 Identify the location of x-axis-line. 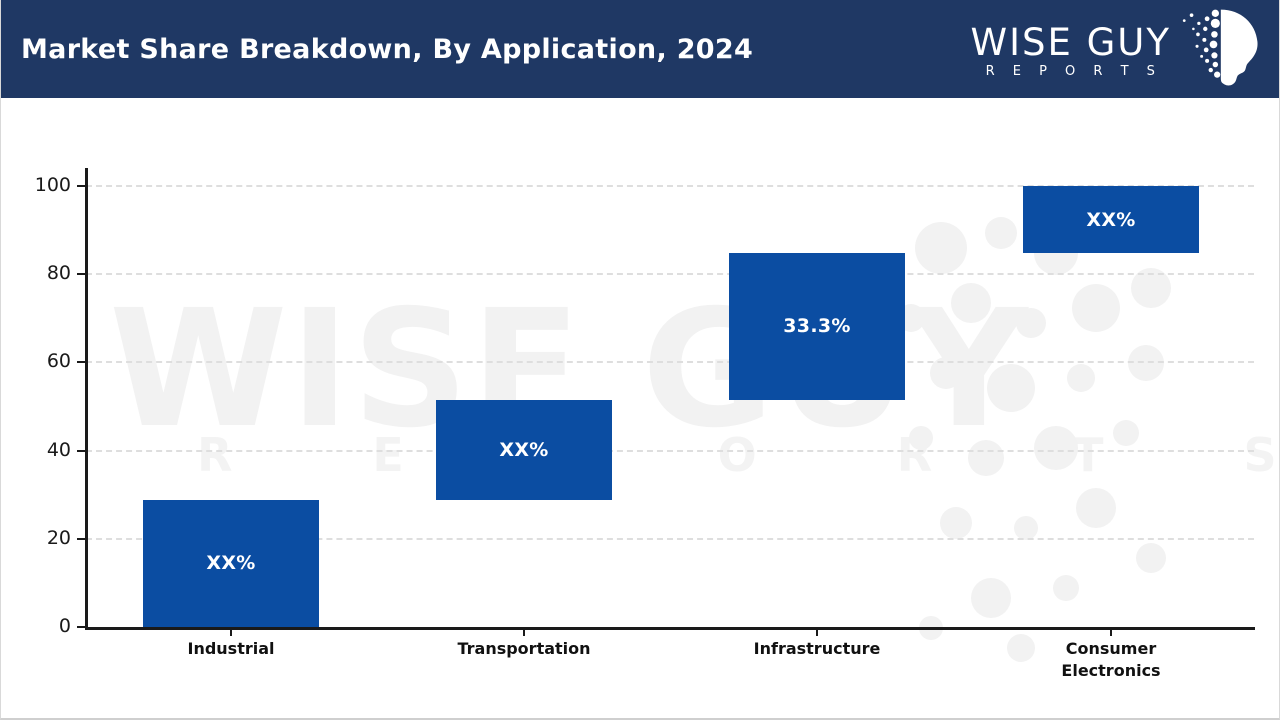
(670, 628).